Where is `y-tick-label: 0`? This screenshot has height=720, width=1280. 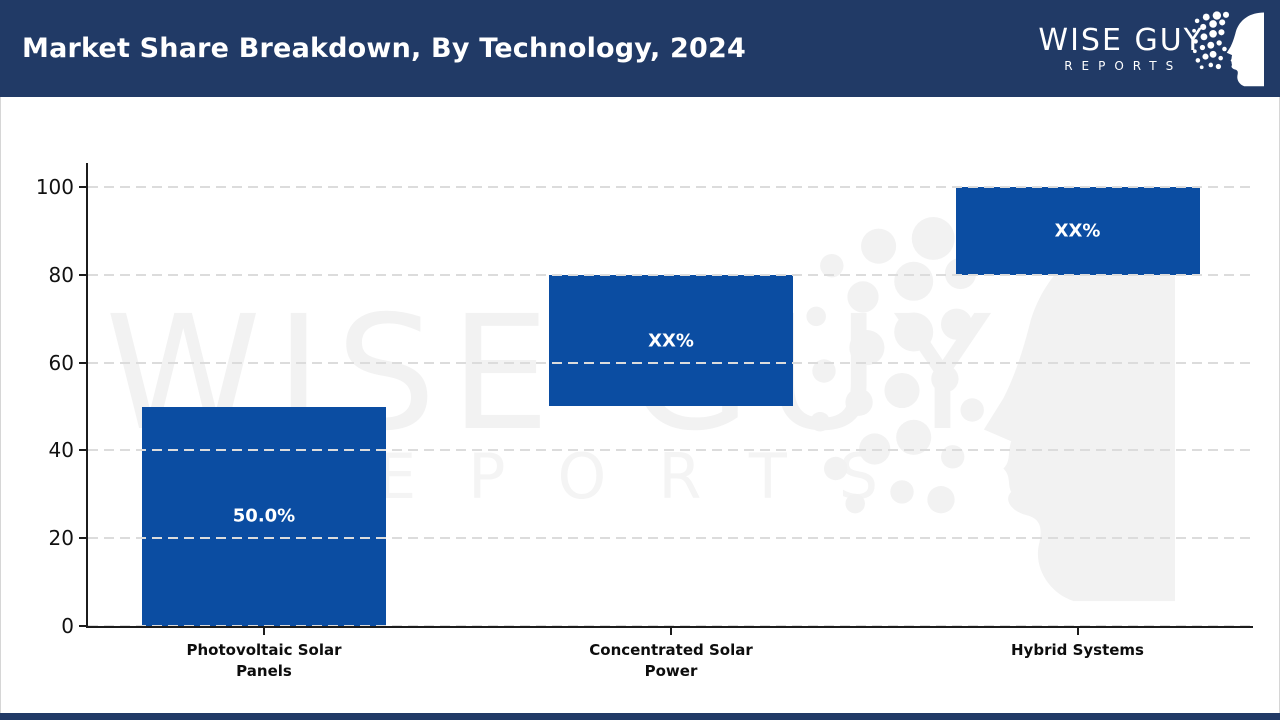
y-tick-label: 0 is located at coordinates (67, 626).